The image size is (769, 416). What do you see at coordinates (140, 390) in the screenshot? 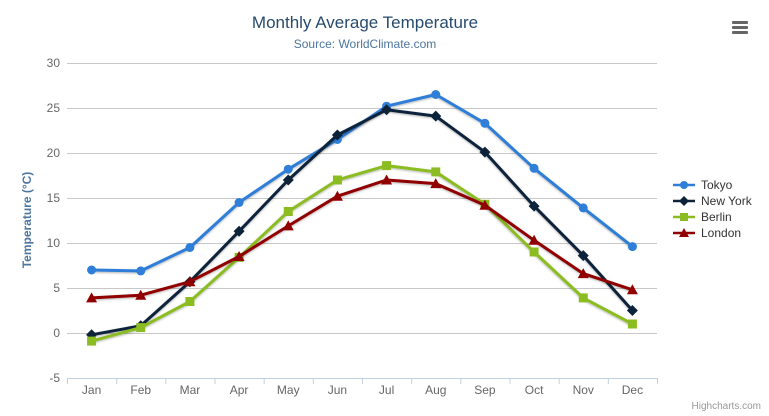
I see `x-tick-label: Feb` at bounding box center [140, 390].